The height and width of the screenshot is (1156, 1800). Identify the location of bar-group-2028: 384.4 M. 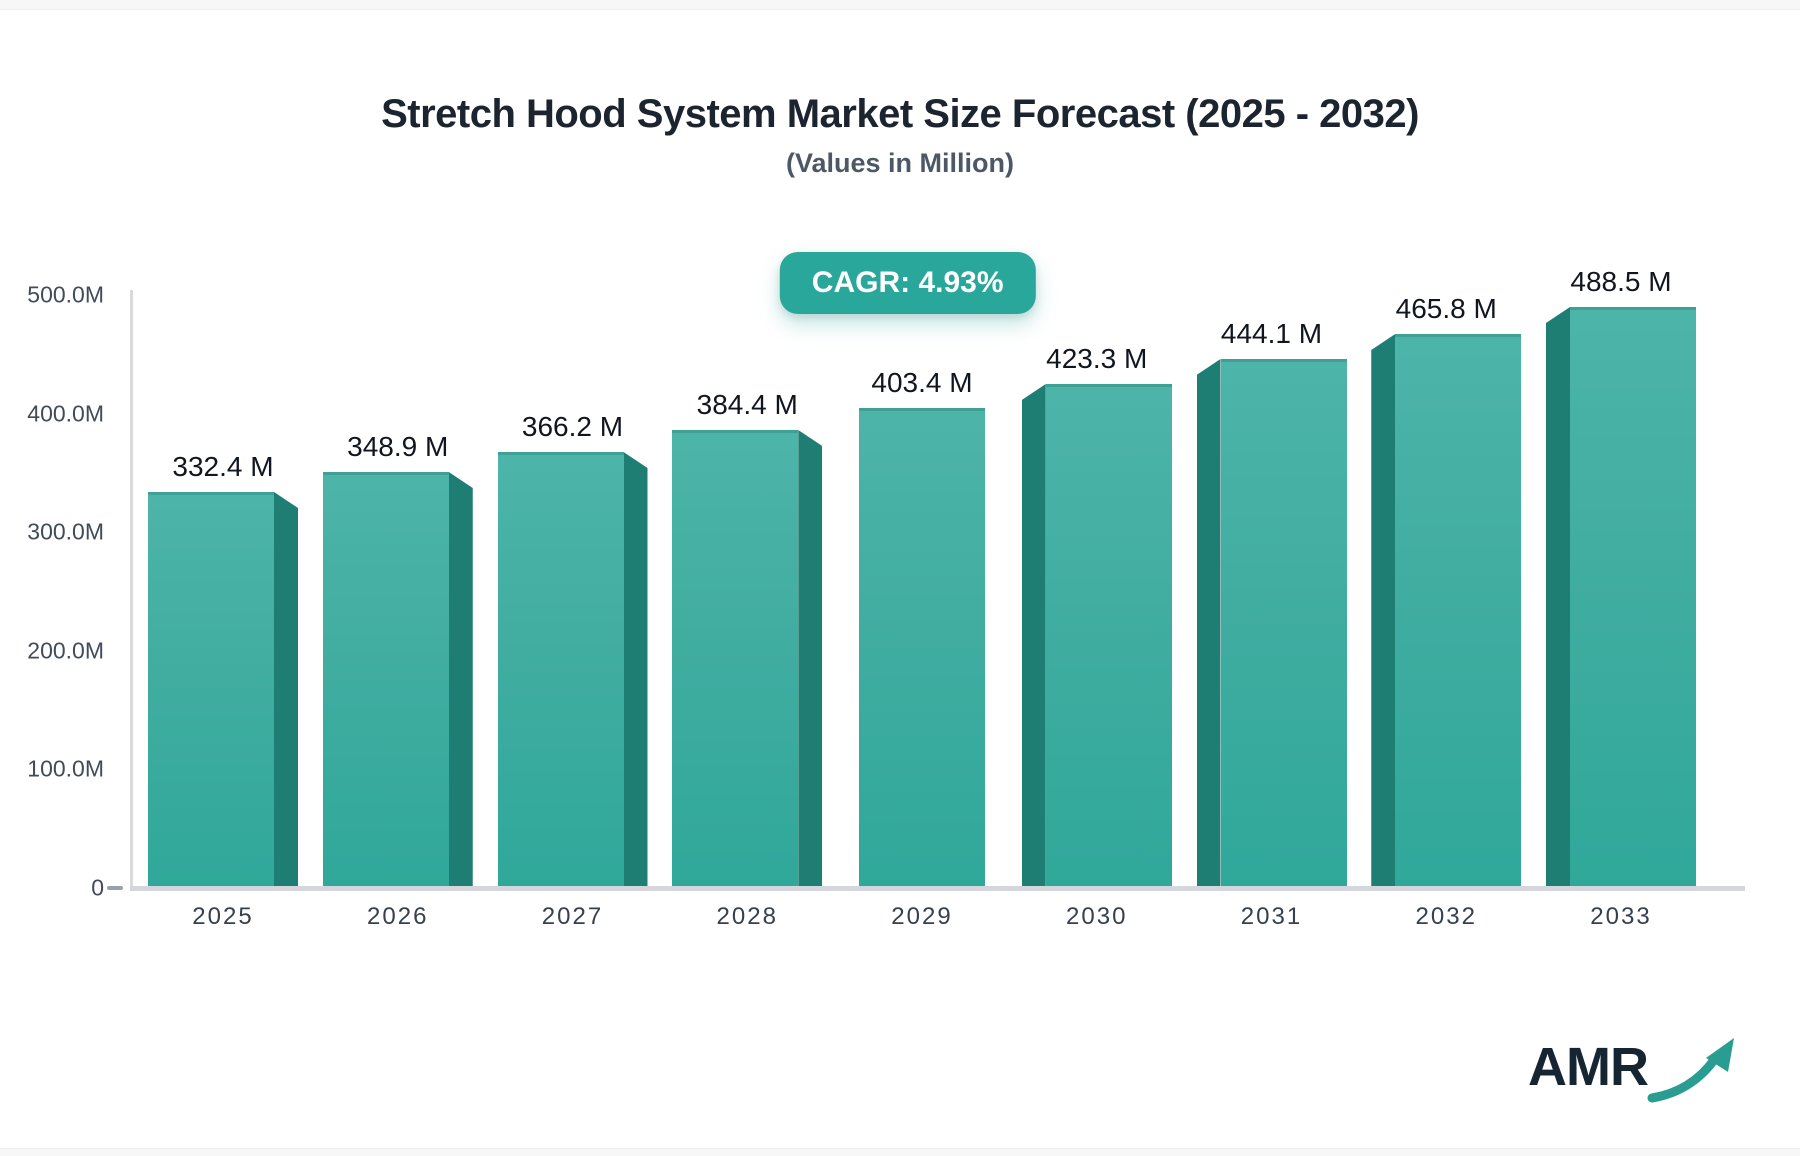
(747, 637).